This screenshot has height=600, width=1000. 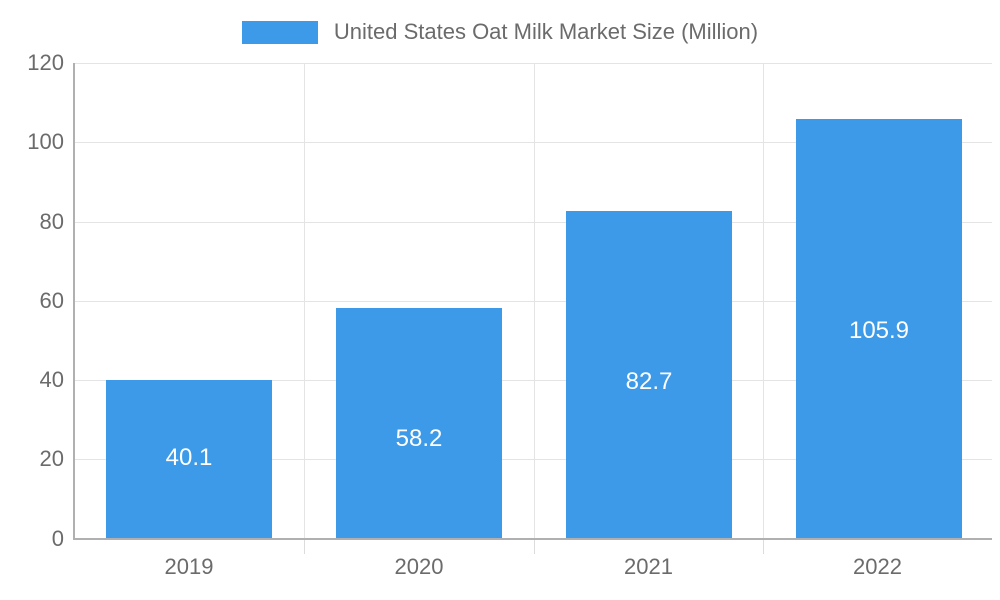 I want to click on bar-value-label: 58.2, so click(x=419, y=438).